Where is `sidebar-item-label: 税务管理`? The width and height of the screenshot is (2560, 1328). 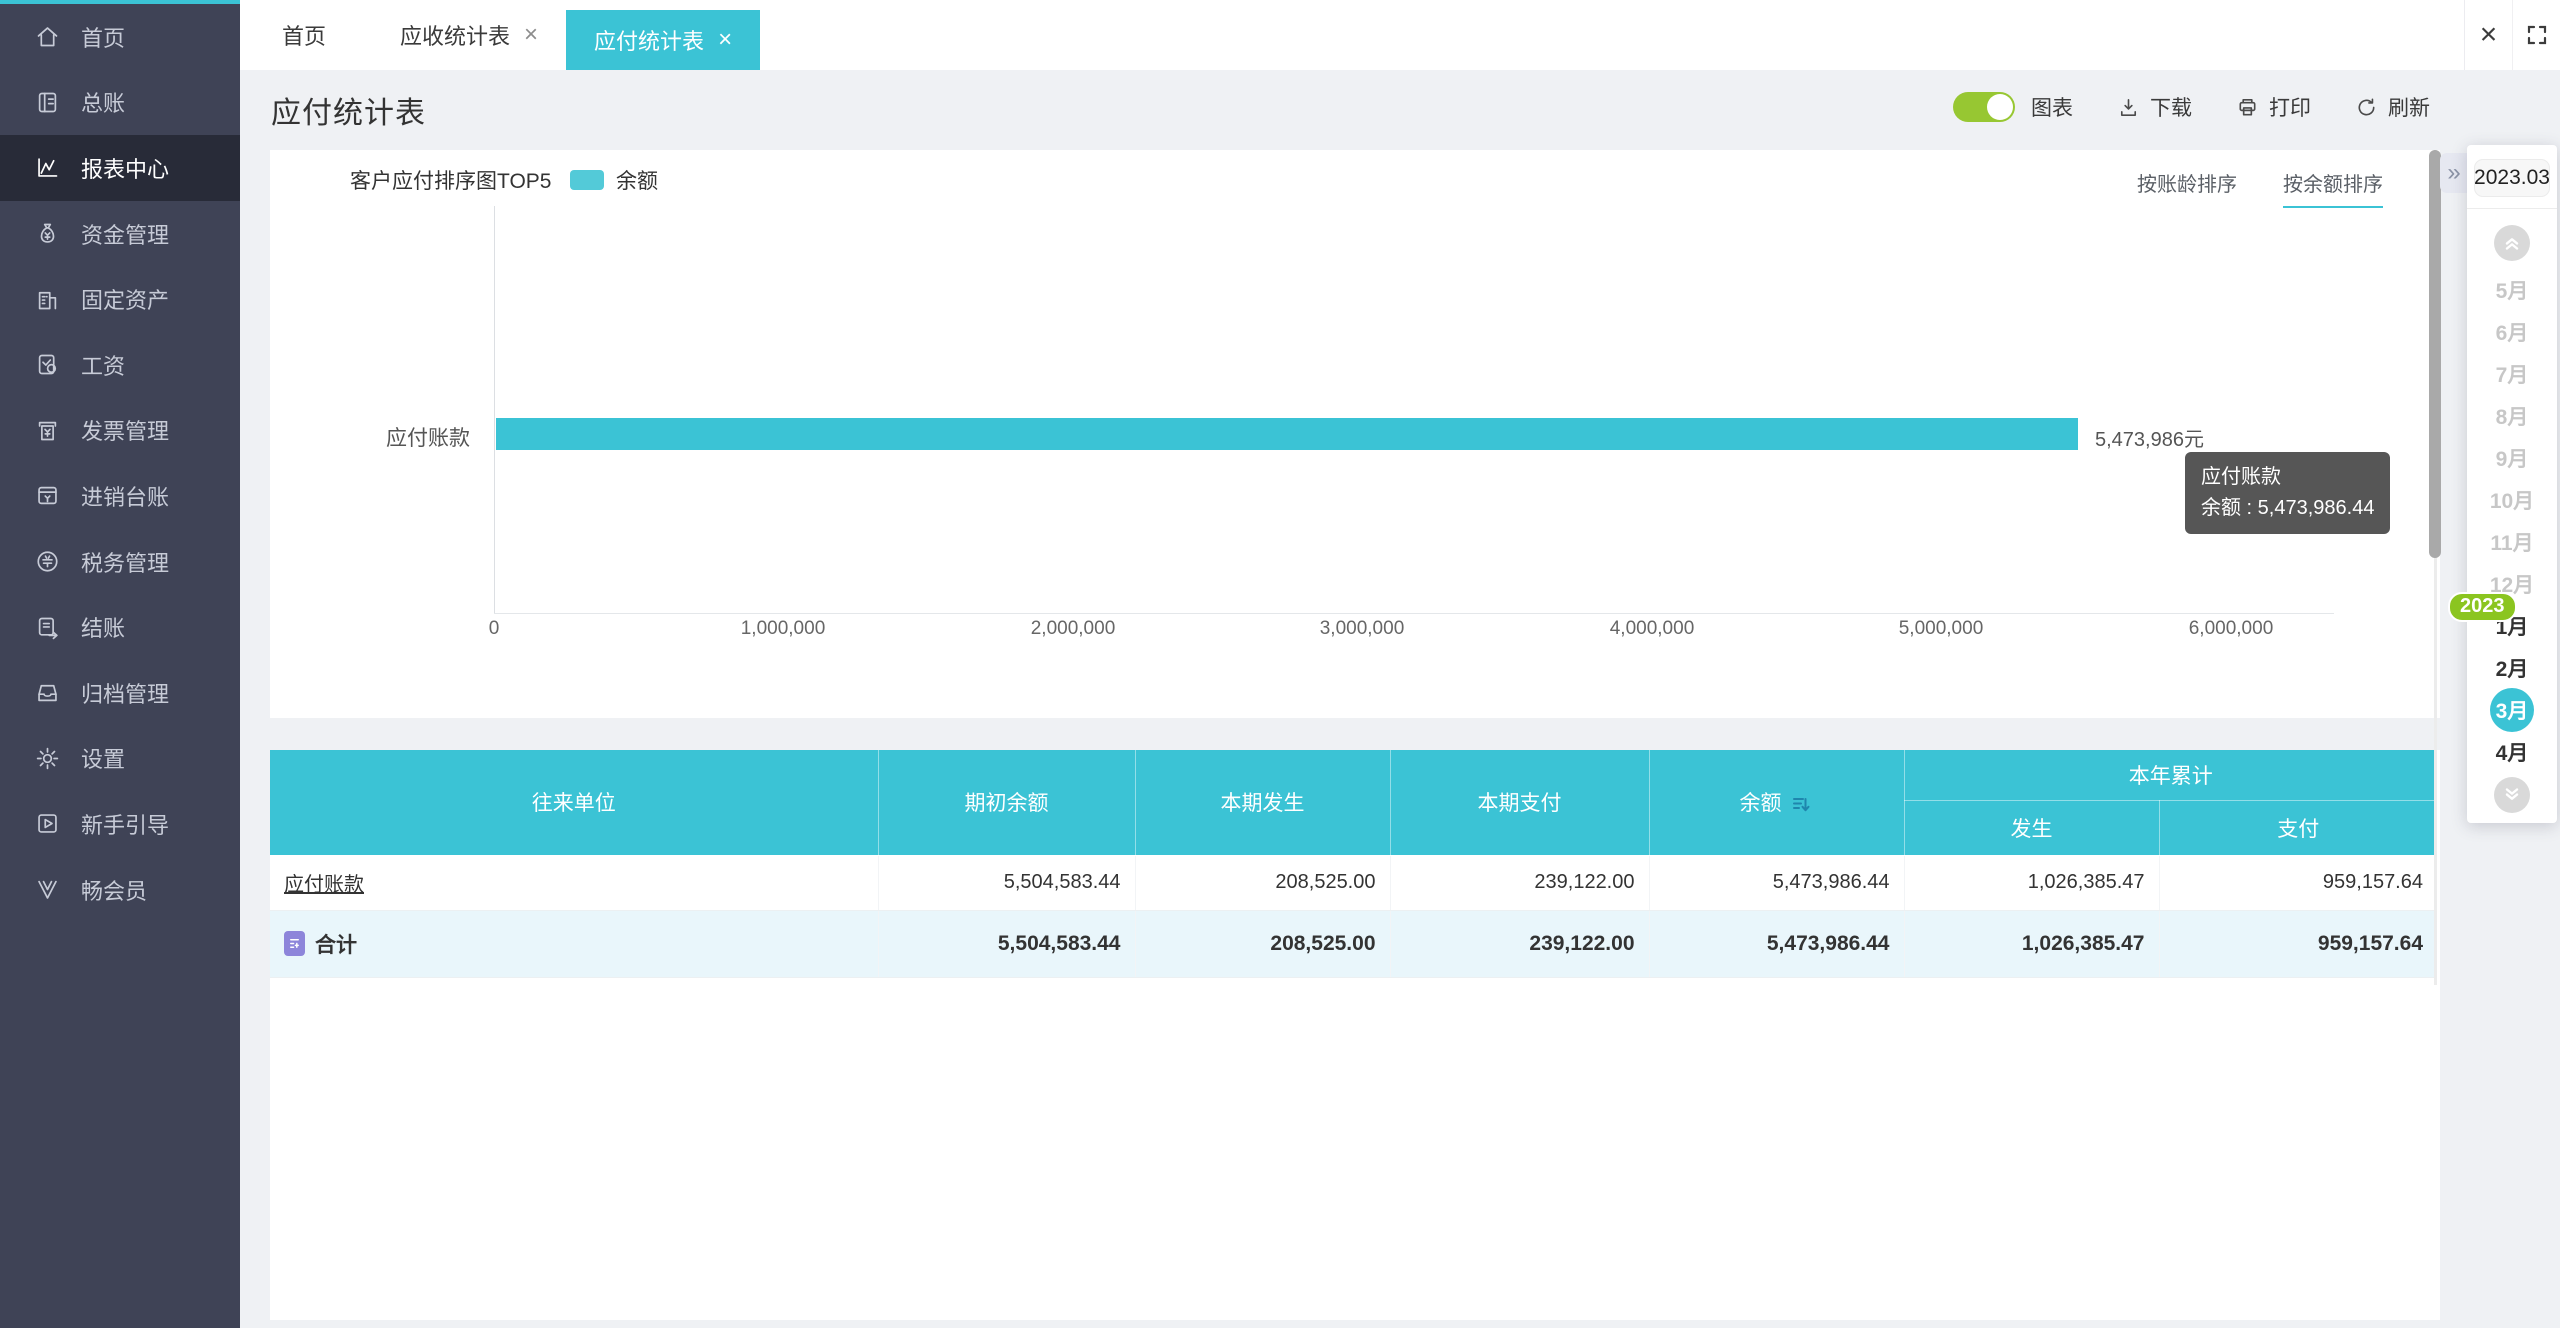
sidebar-item-label: 税务管理 is located at coordinates (125, 563).